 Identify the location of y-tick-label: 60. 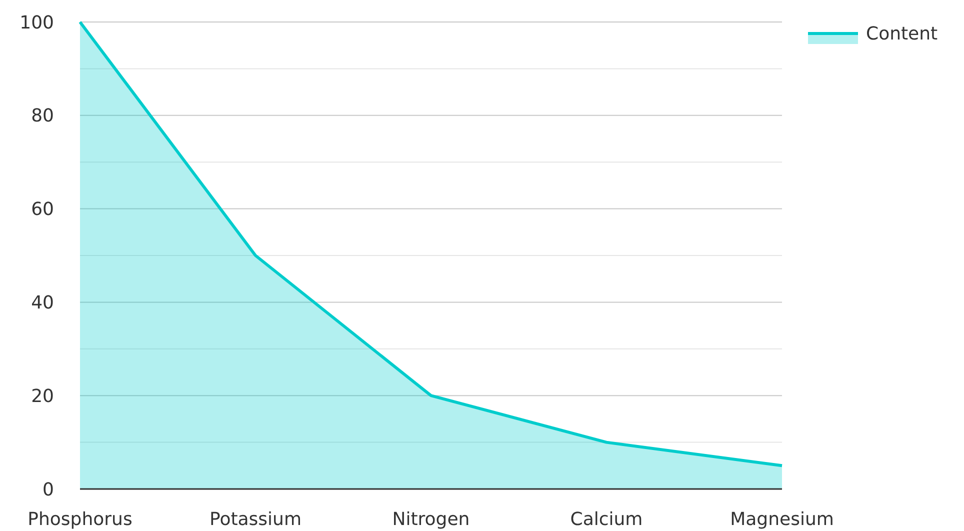
(42, 209).